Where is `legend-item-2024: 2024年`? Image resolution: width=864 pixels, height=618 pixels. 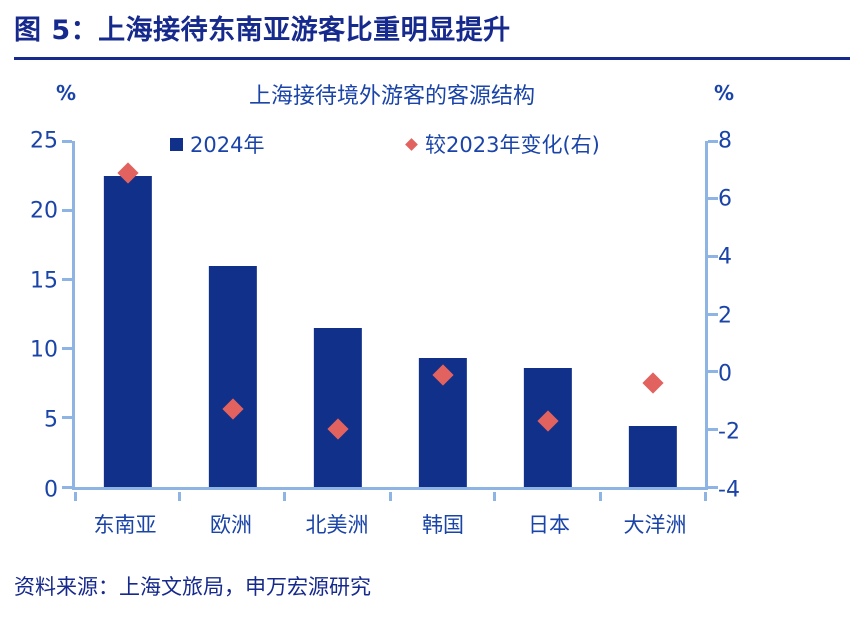
legend-item-2024: 2024年 is located at coordinates (217, 144).